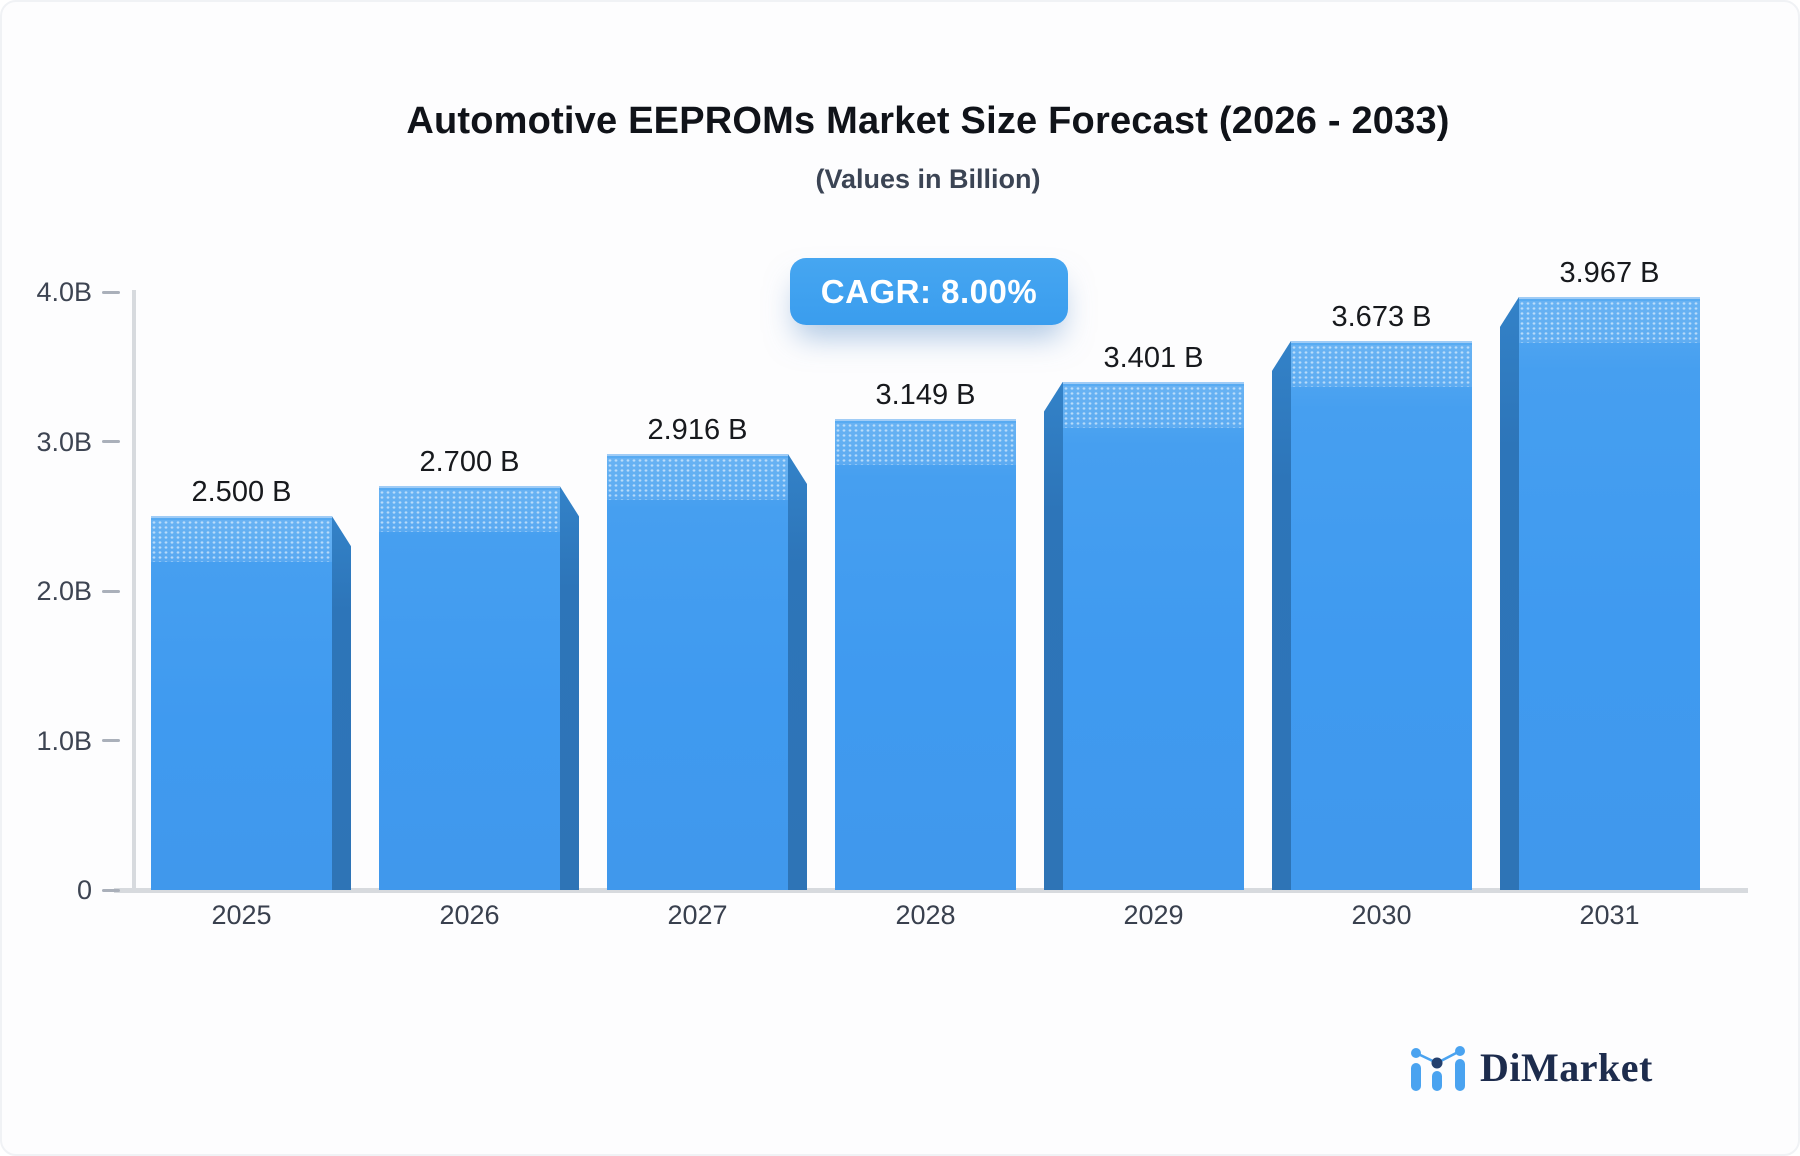 The height and width of the screenshot is (1156, 1800). Describe the element at coordinates (1153, 915) in the screenshot. I see `x-axis-label: 2029` at that location.